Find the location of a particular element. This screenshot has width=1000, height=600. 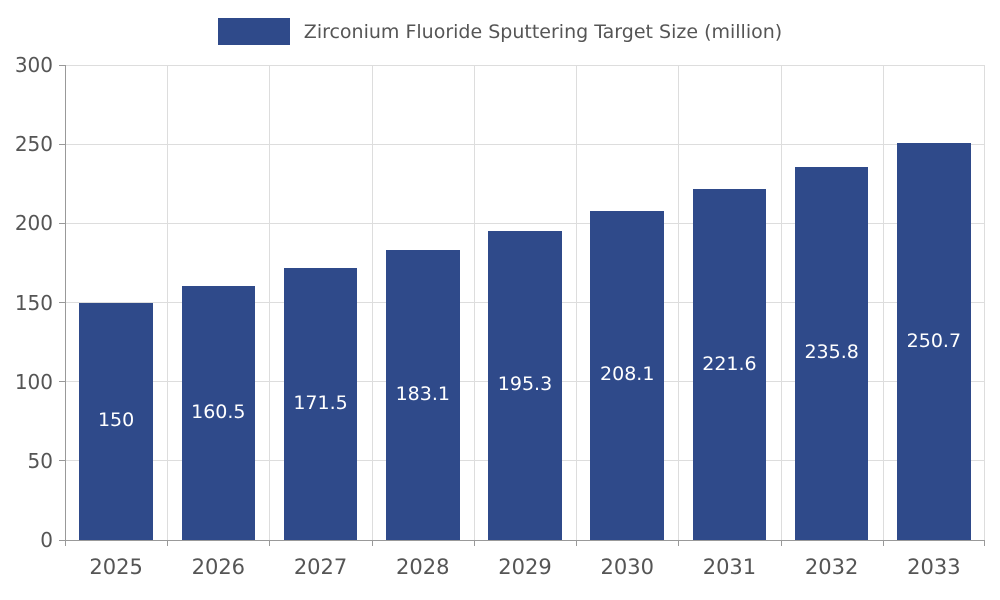

y-tick-label: 0 is located at coordinates (46, 540).